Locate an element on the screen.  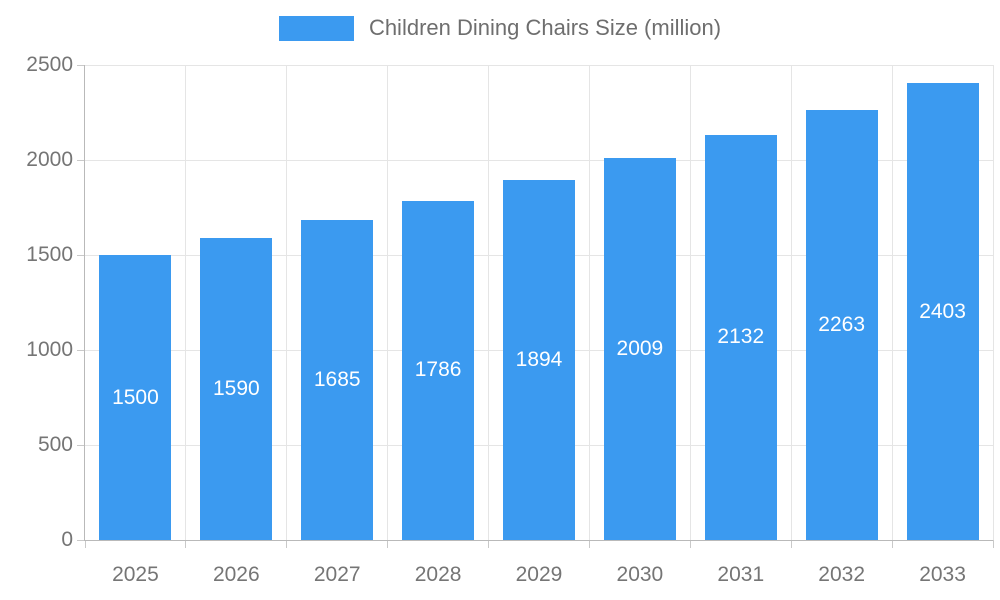
x-axis-line is located at coordinates (538, 540).